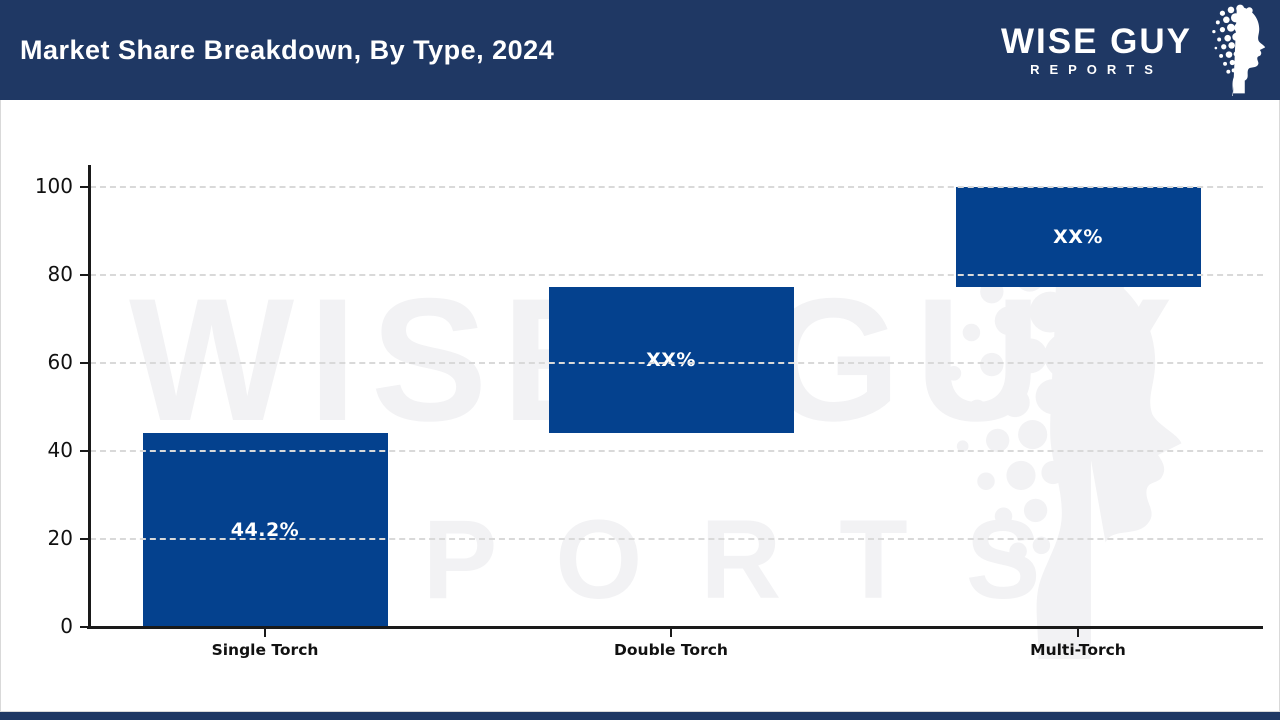 Image resolution: width=1280 pixels, height=720 pixels. What do you see at coordinates (287, 49) in the screenshot?
I see `page-title: Market Share Breakdown, By Type, 2024` at bounding box center [287, 49].